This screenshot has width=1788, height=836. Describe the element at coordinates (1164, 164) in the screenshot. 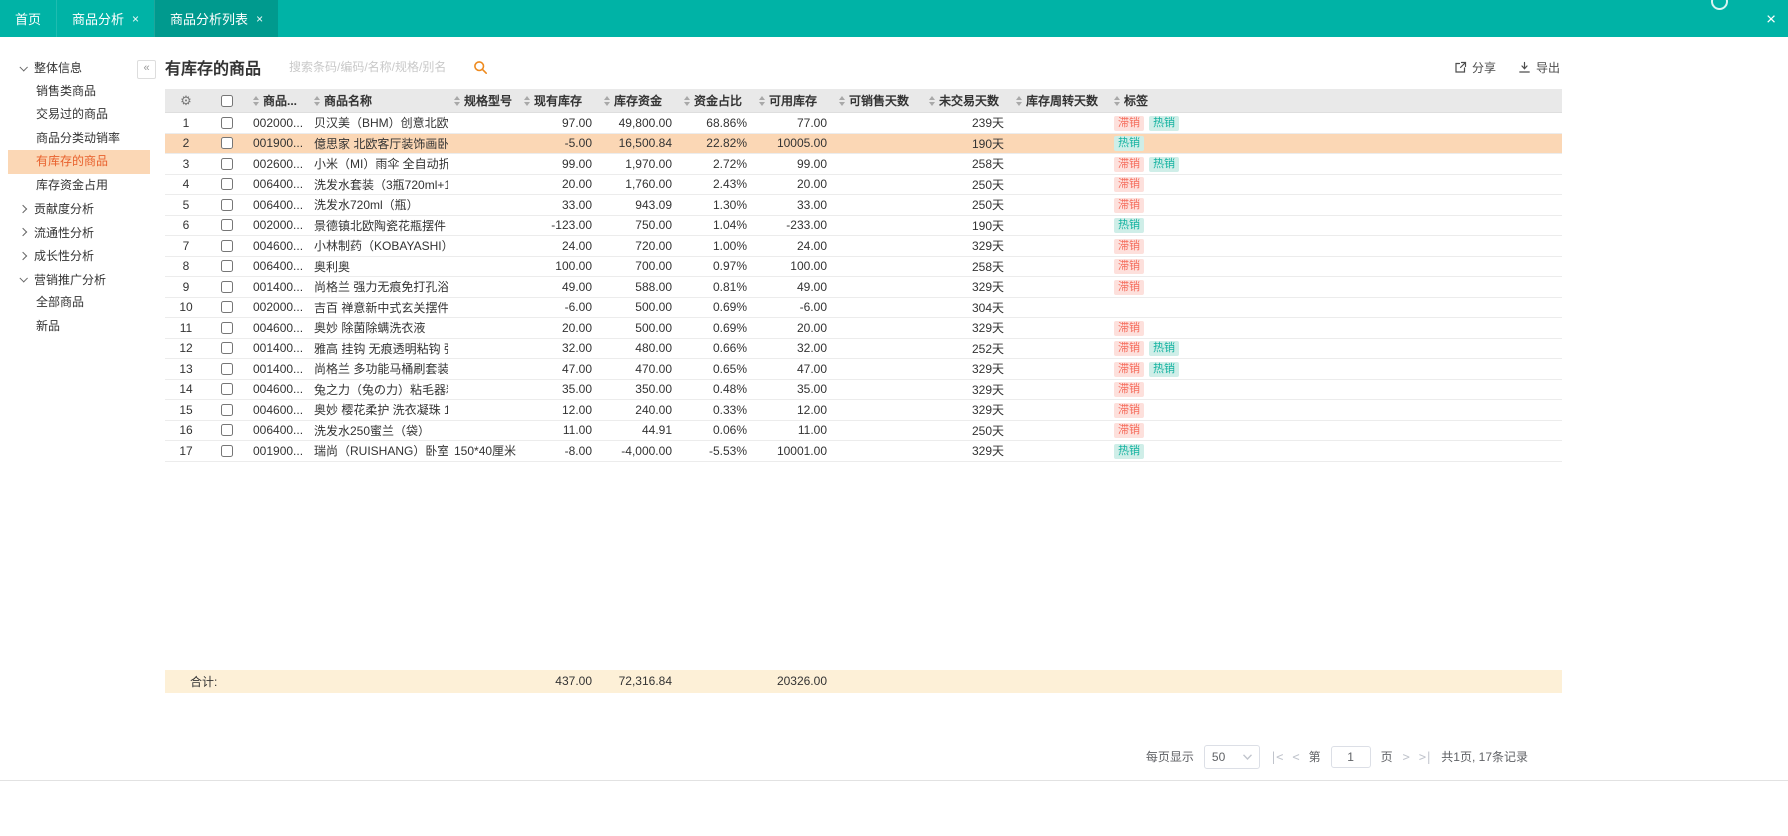

I see `tag-badge: 热销` at that location.